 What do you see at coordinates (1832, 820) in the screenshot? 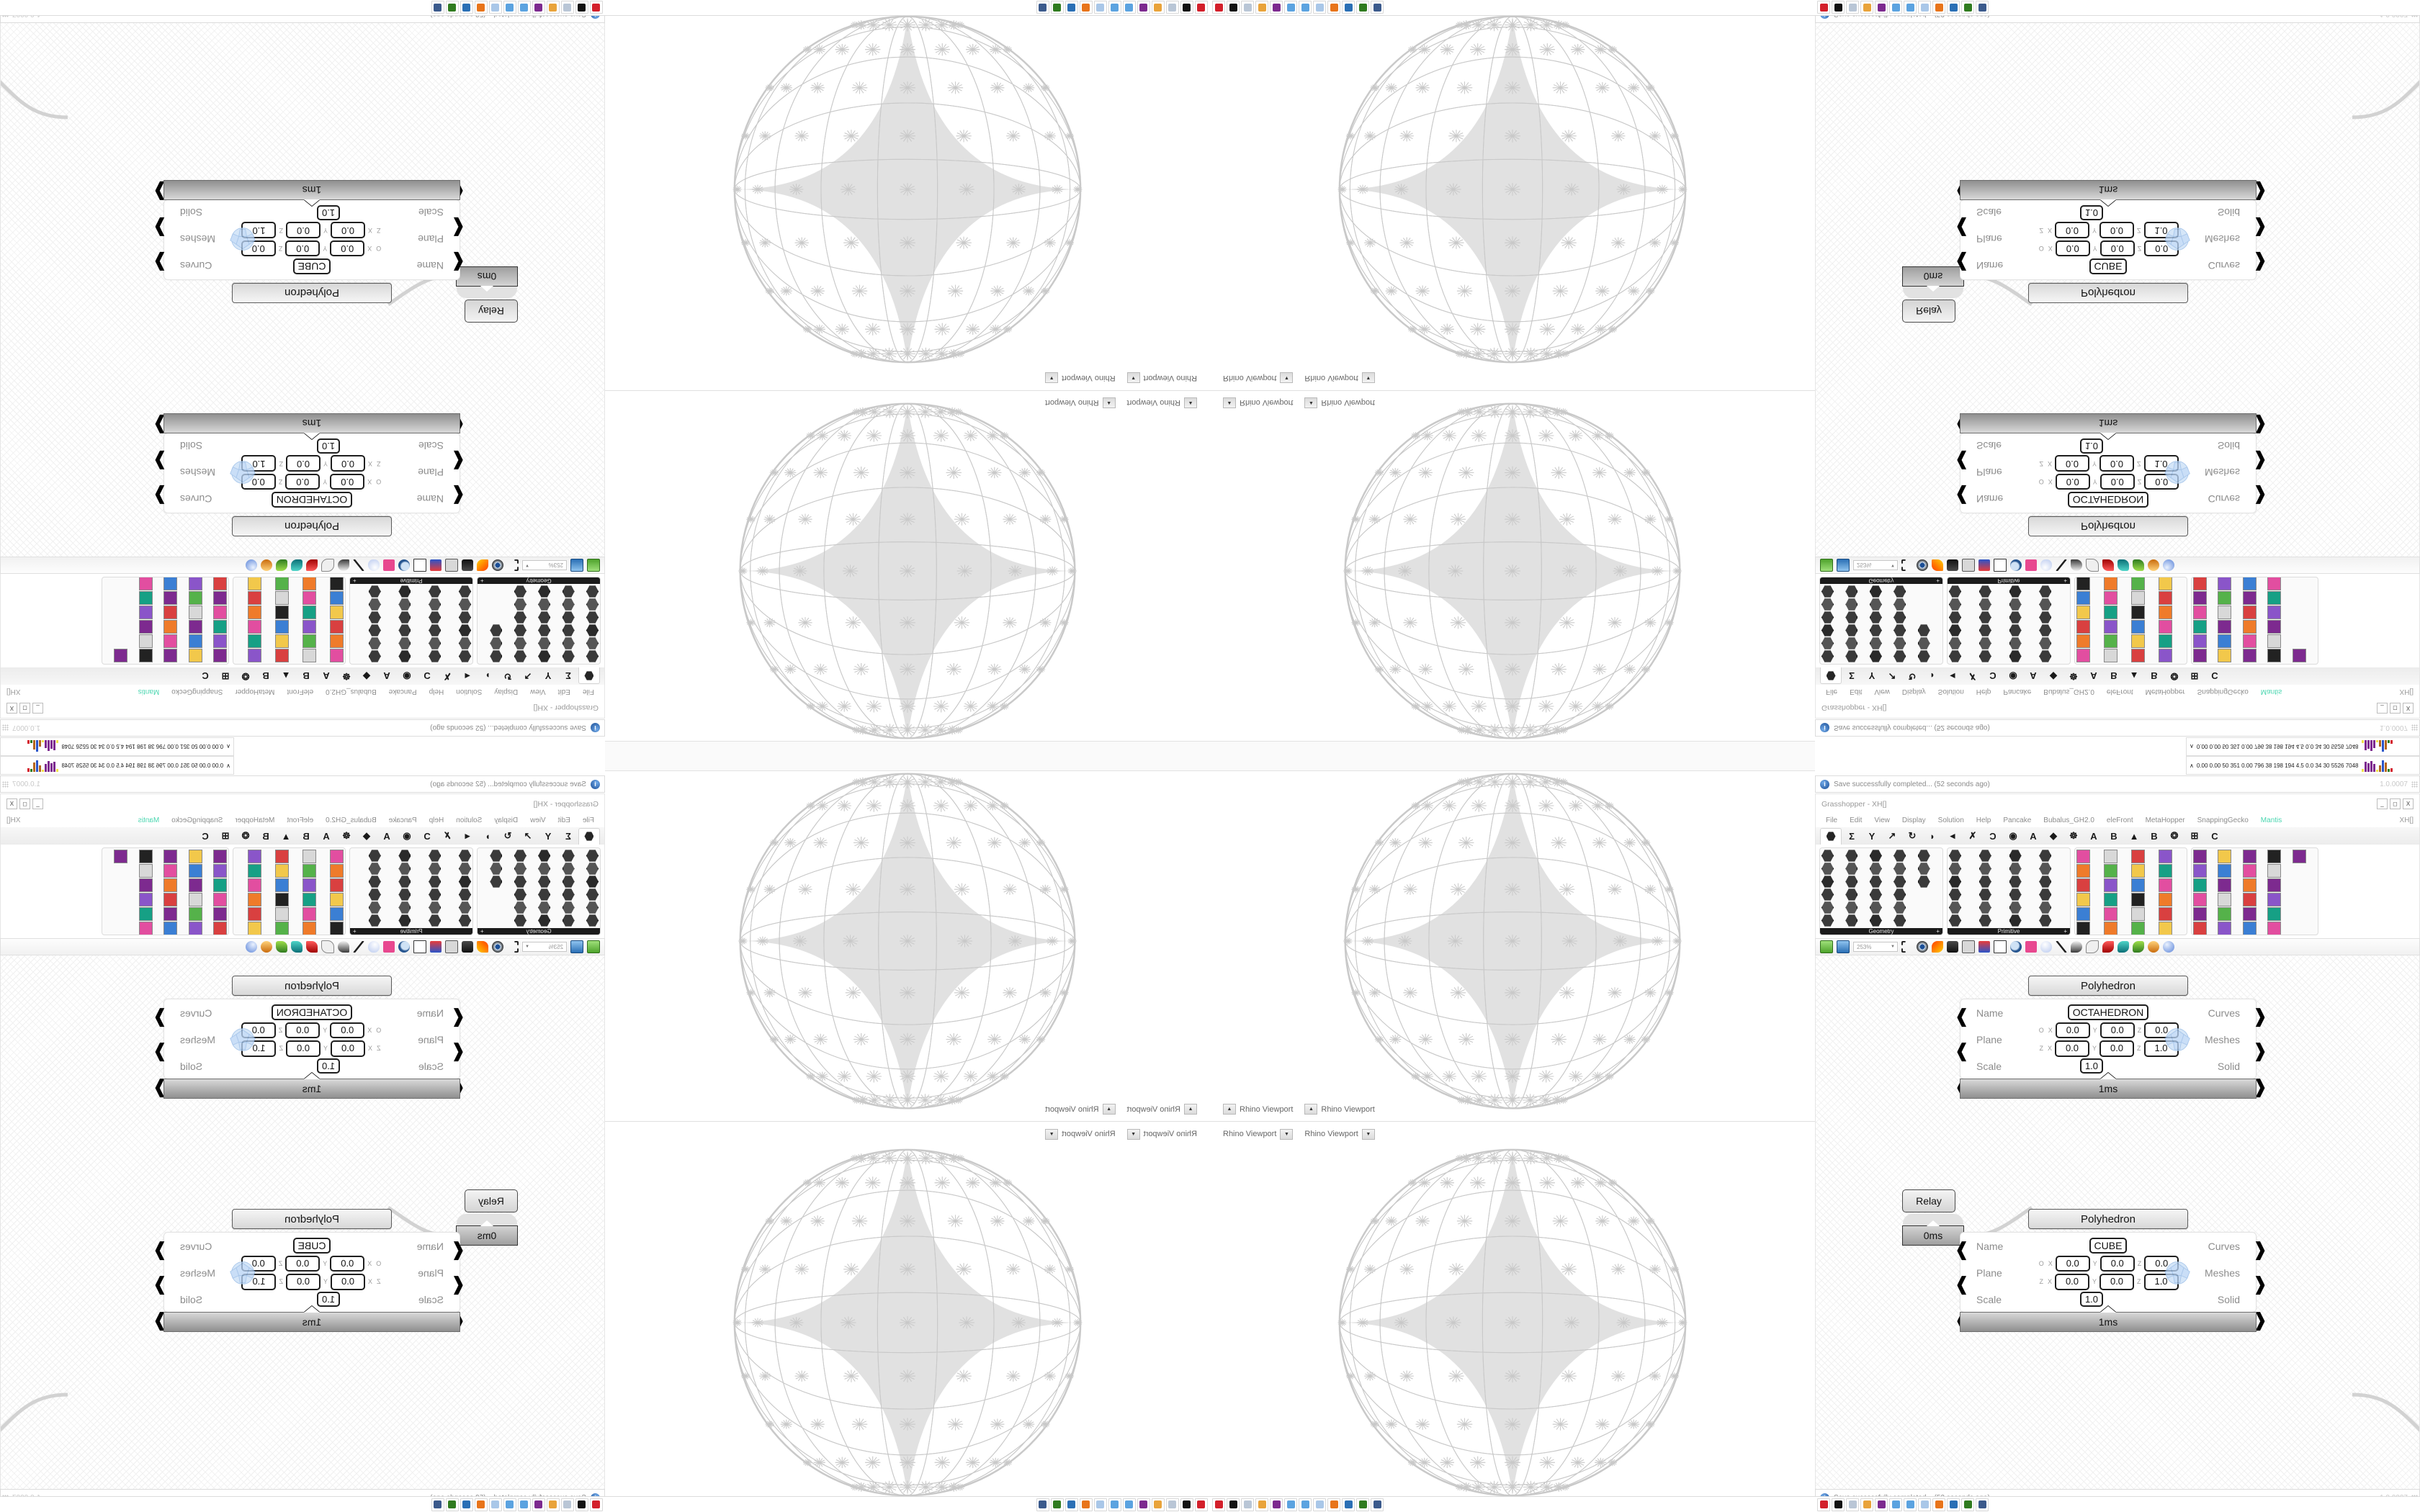
I see `menu-item-file: File` at bounding box center [1832, 820].